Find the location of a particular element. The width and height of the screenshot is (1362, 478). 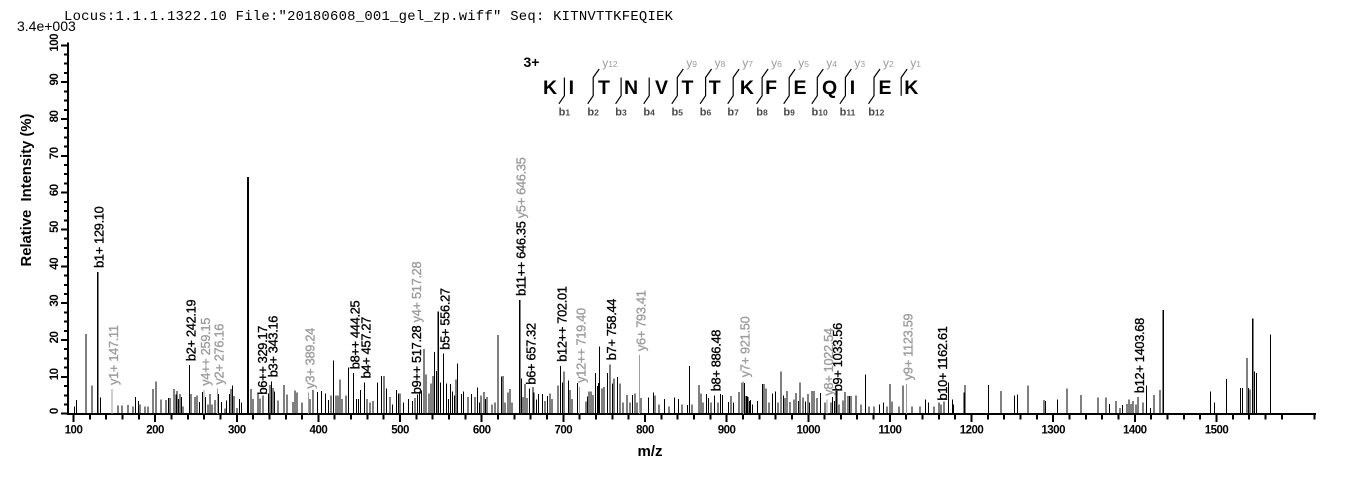

svg-text: 1100 is located at coordinates (889, 431).